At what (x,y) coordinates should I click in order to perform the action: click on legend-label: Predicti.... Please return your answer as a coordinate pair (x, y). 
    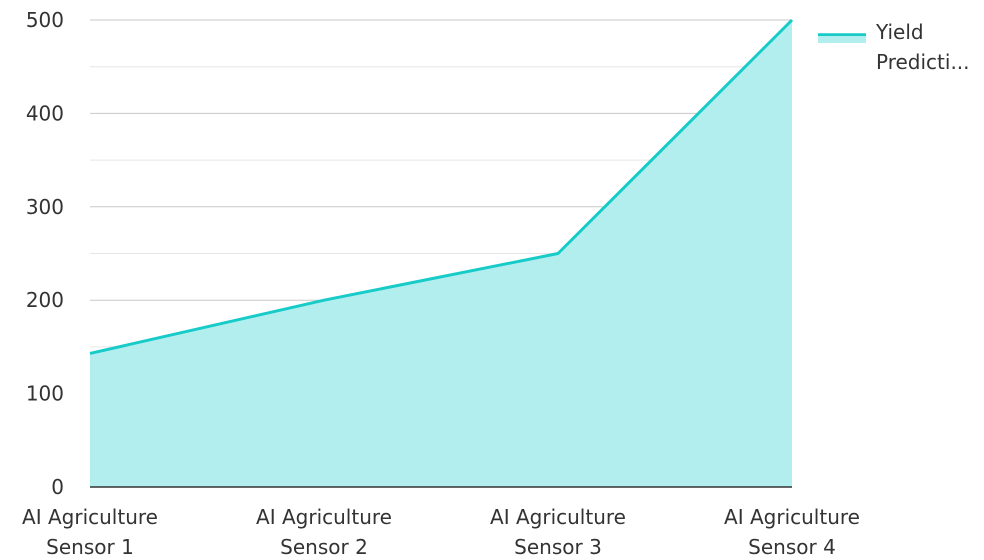
    Looking at the image, I should click on (923, 62).